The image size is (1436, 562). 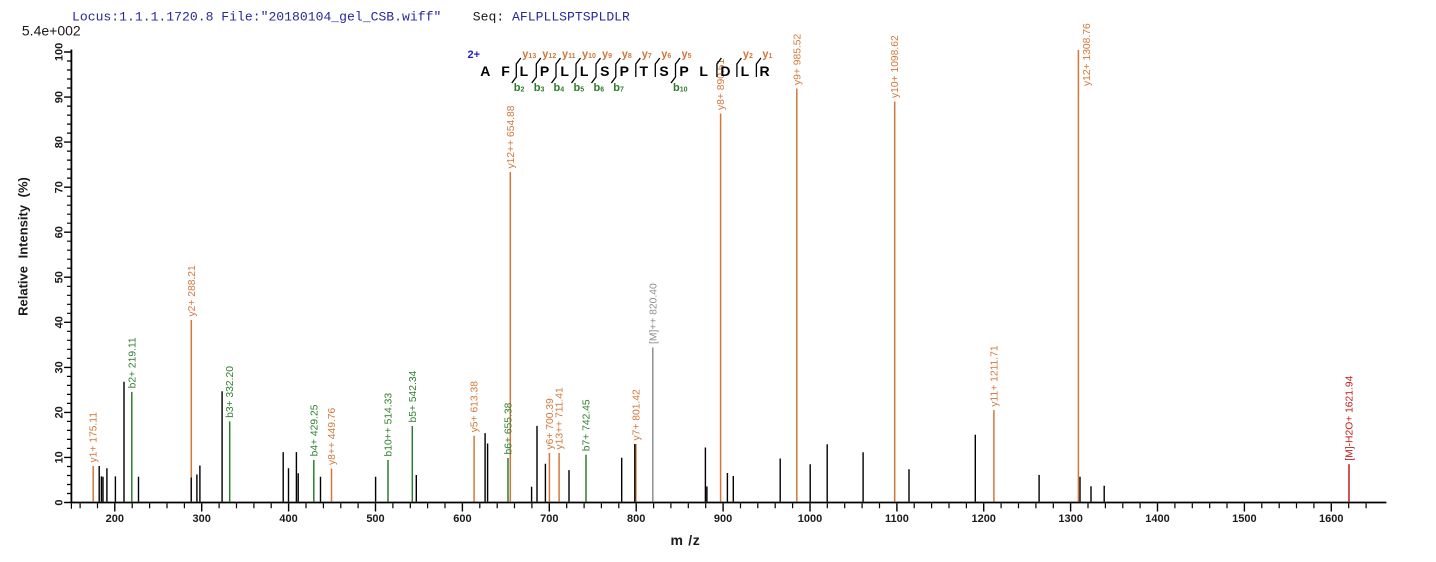 I want to click on svg-text: A, so click(x=485, y=71).